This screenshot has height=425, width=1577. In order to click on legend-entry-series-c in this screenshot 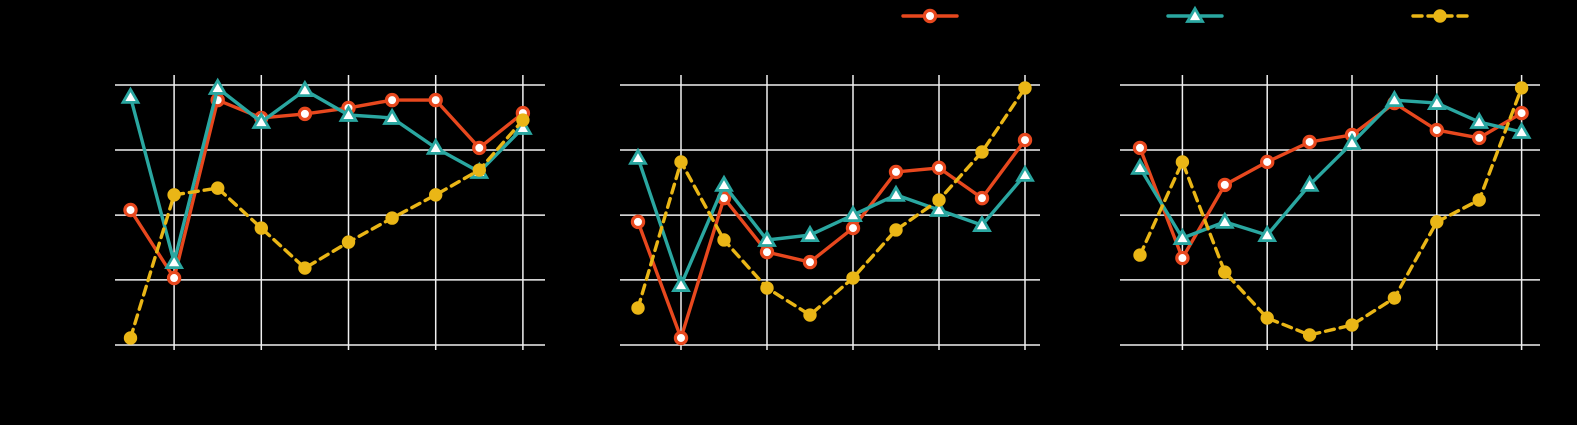, I will do `click(1440, 16)`.